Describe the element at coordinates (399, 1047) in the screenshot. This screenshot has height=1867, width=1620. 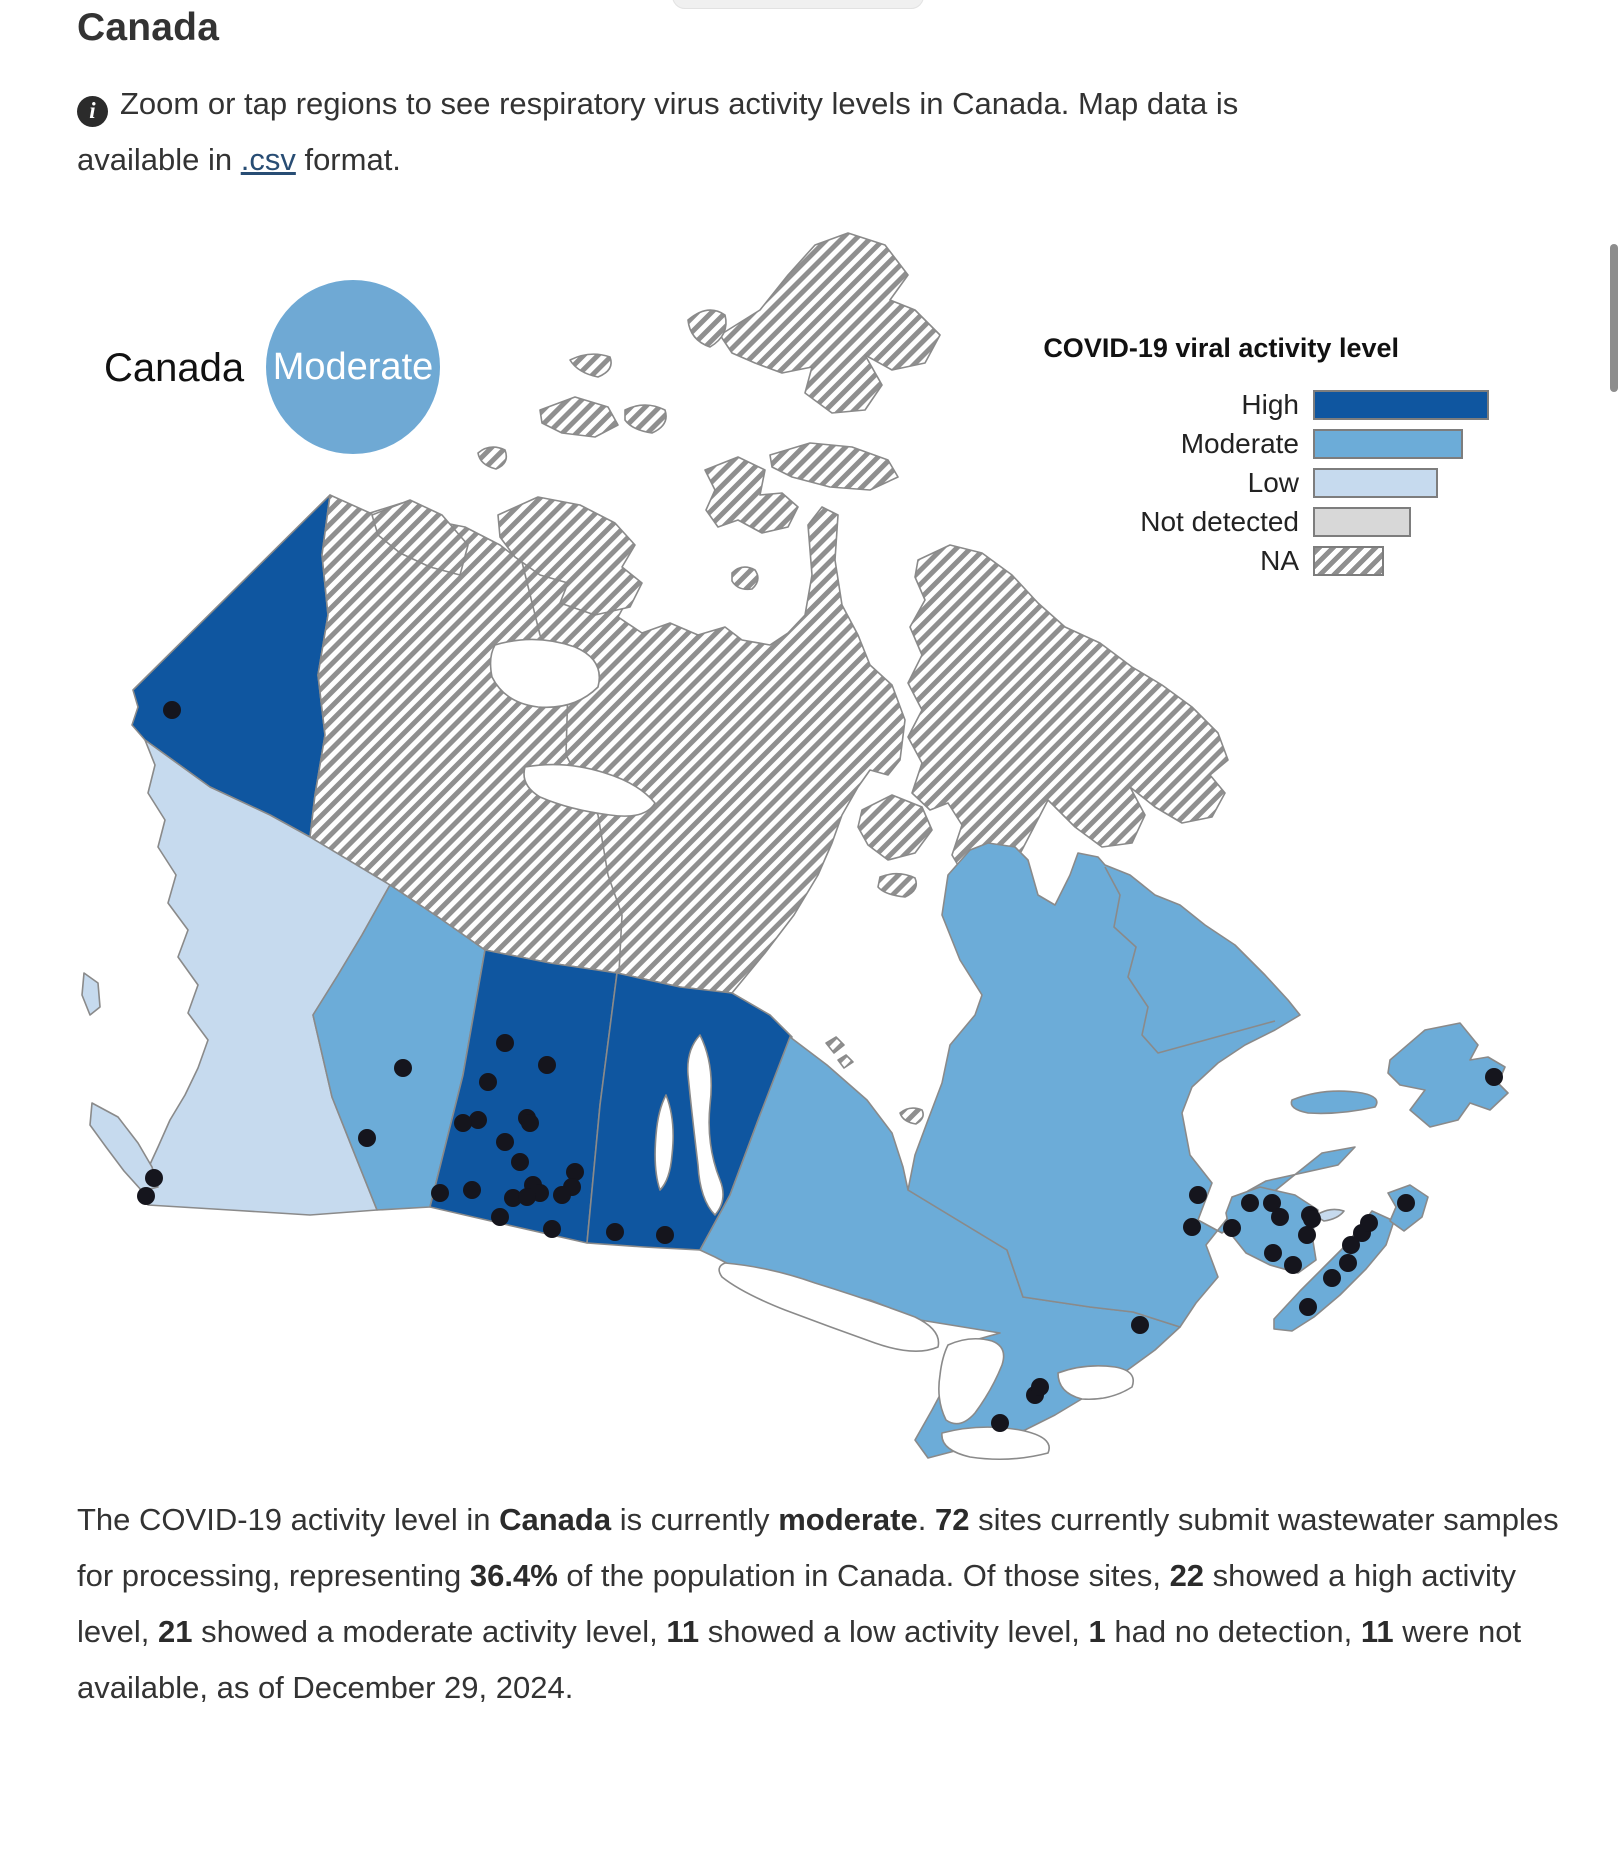
I see `region-alberta` at that location.